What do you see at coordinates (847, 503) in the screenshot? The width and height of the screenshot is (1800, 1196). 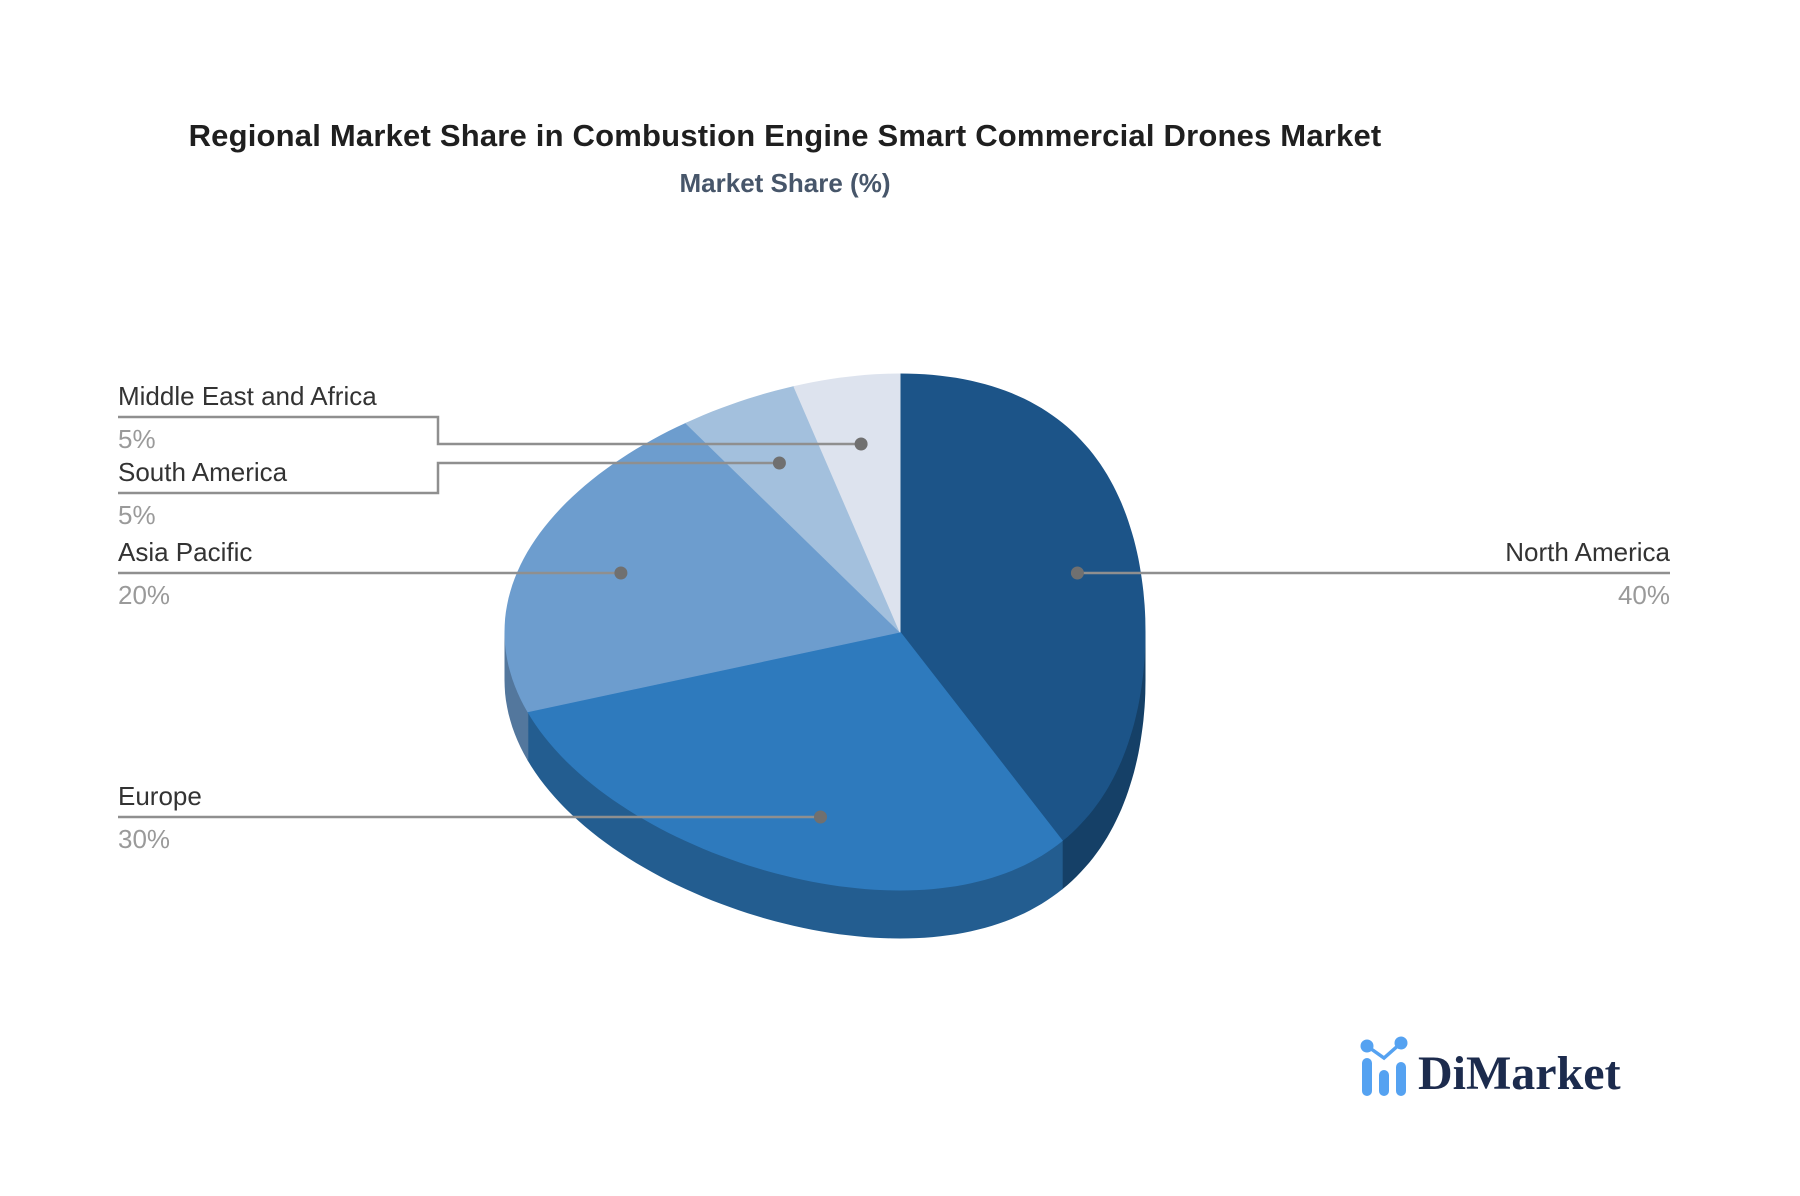 I see `pie-slice-middle-east-and-africa` at bounding box center [847, 503].